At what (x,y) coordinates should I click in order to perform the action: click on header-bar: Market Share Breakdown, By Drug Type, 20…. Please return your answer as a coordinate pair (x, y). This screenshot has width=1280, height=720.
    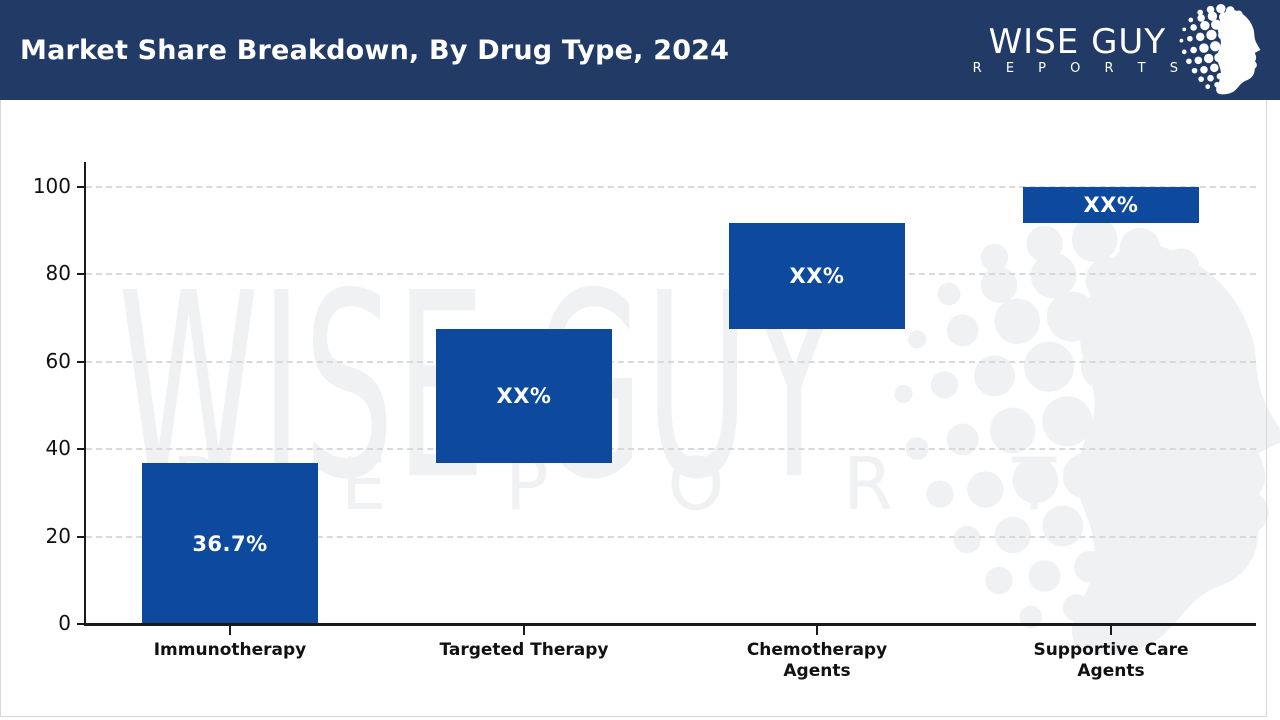
    Looking at the image, I should click on (640, 50).